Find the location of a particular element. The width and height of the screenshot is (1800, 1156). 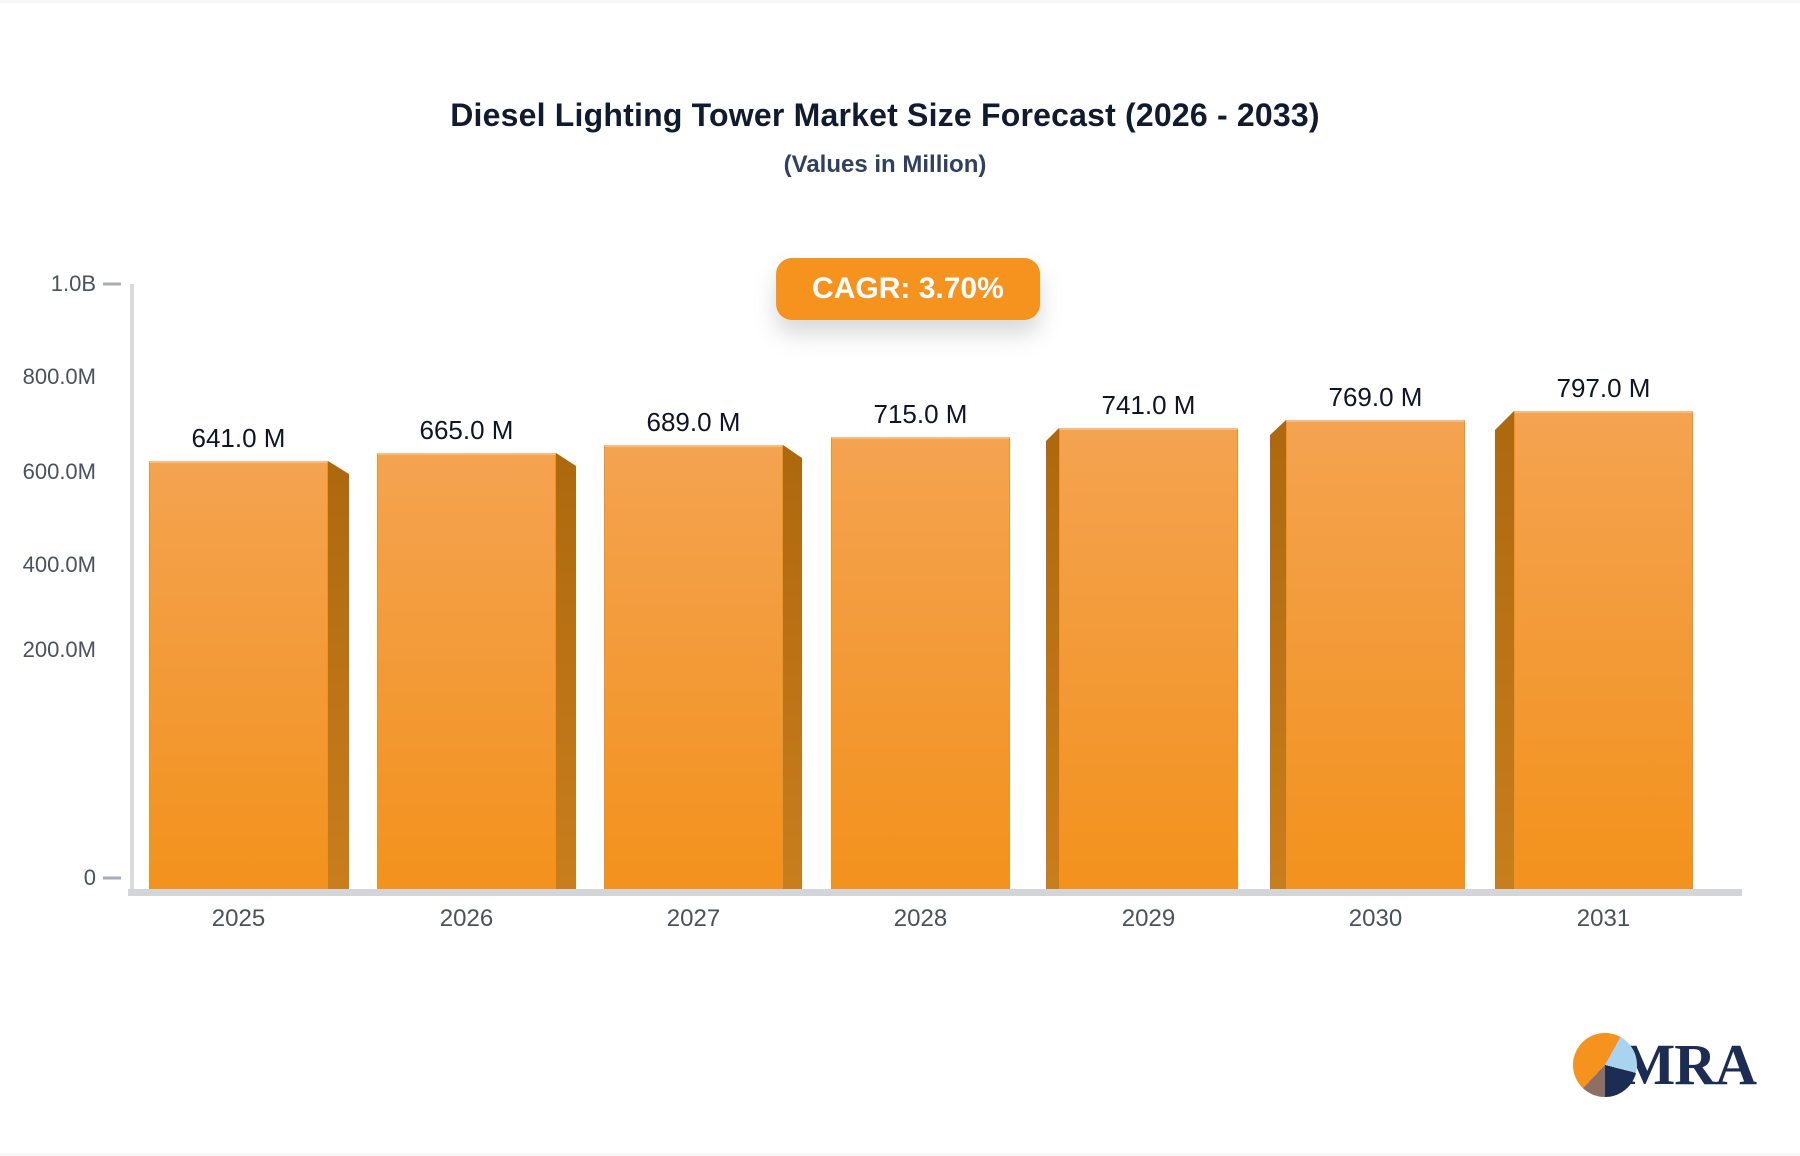

chart-subtitle: (Values in Million) is located at coordinates (885, 164).